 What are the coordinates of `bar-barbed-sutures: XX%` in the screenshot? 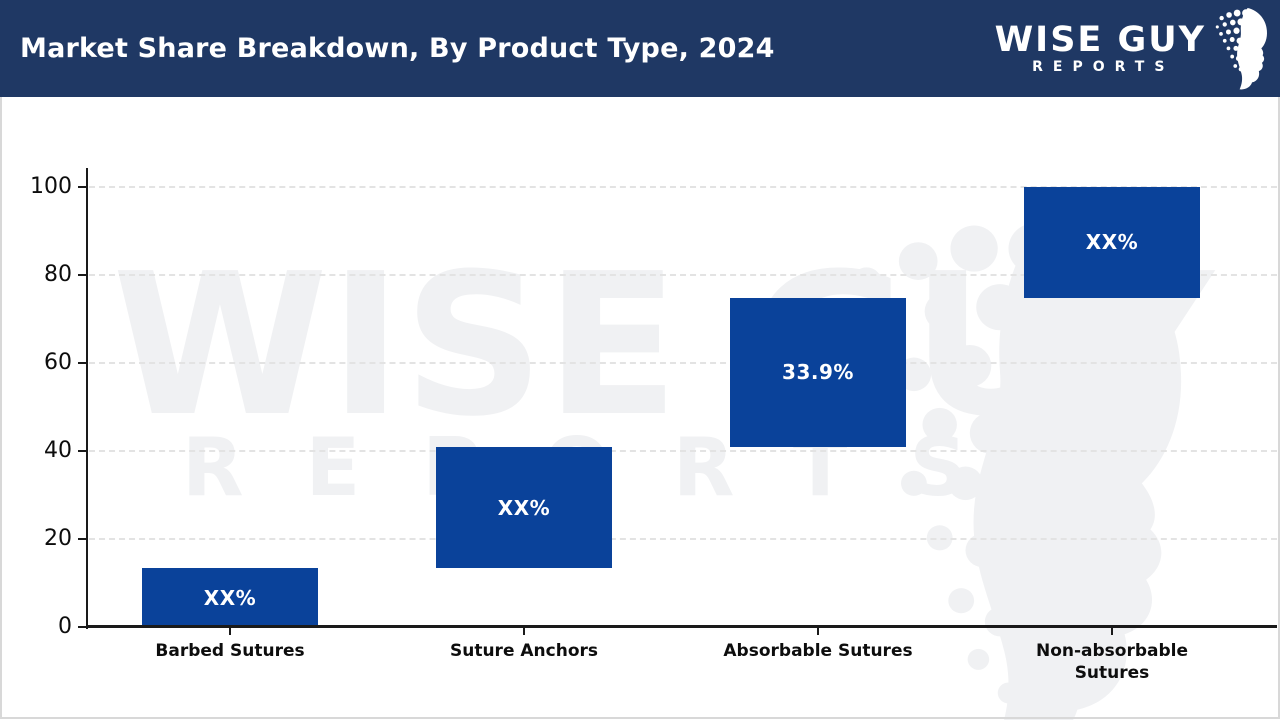 It's located at (230, 597).